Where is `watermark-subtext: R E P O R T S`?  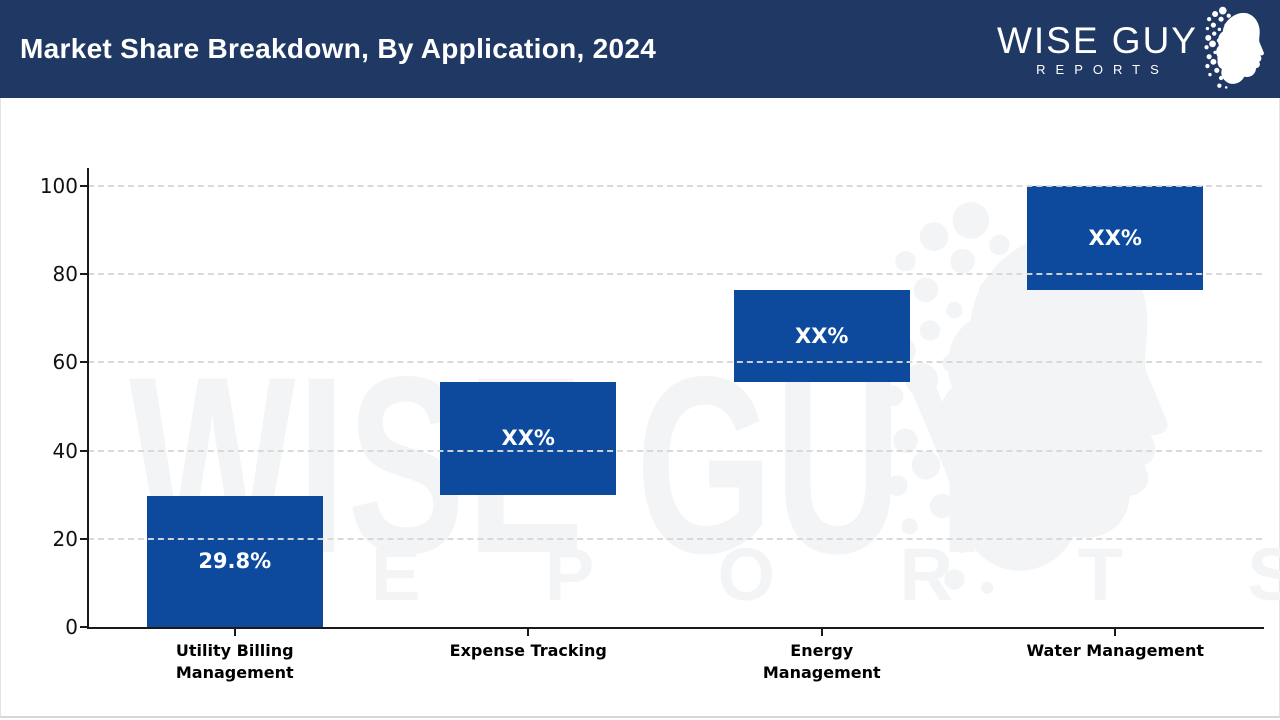 watermark-subtext: R E P O R T S is located at coordinates (736, 574).